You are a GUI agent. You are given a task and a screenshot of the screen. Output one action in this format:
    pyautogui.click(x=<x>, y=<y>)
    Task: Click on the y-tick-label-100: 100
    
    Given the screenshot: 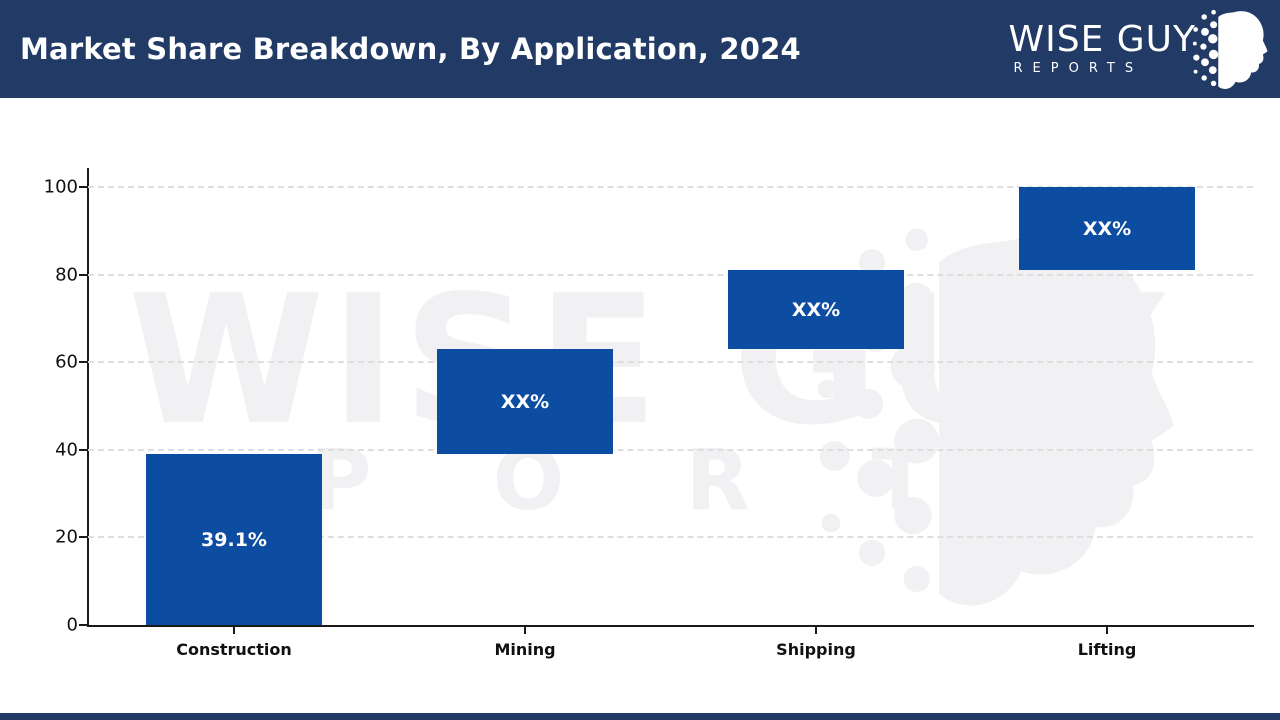 What is the action you would take?
    pyautogui.click(x=60, y=187)
    